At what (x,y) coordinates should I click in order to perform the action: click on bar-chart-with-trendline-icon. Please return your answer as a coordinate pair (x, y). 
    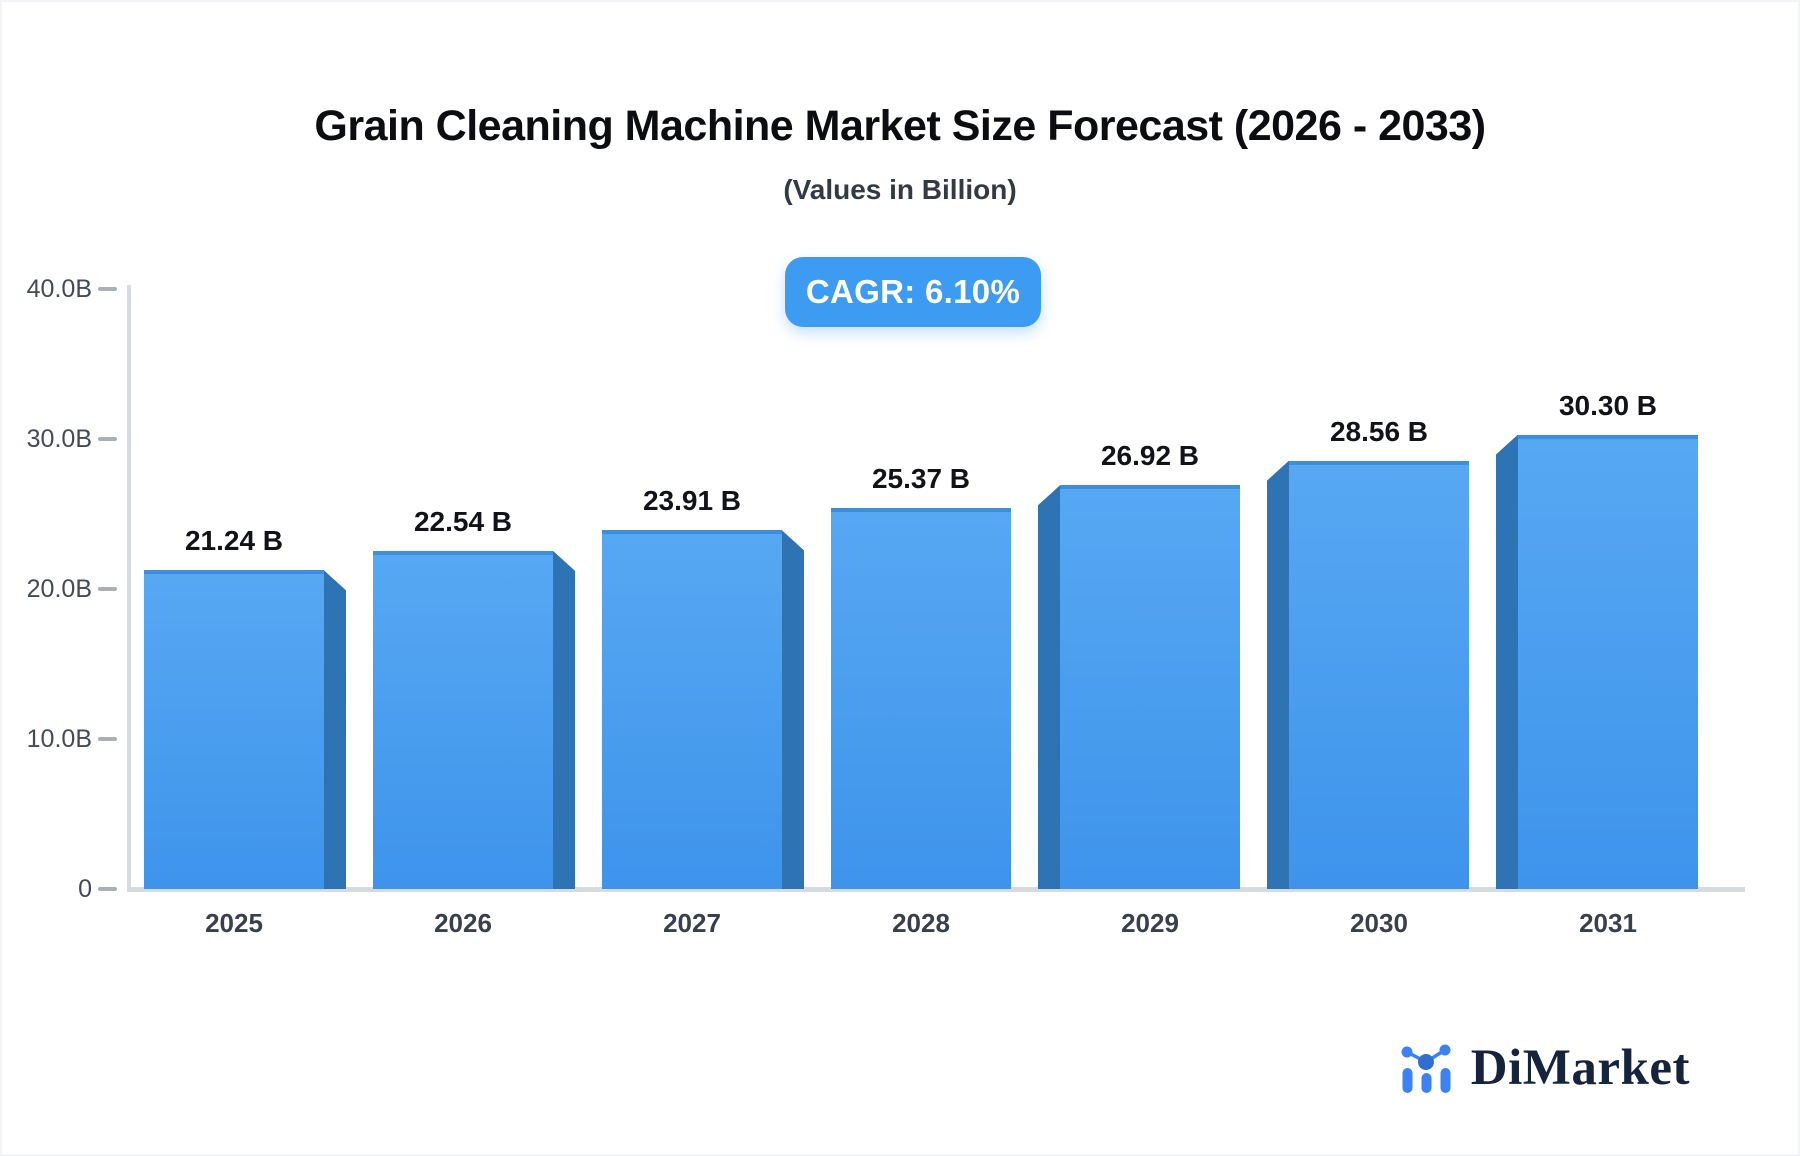
    Looking at the image, I should click on (1426, 1068).